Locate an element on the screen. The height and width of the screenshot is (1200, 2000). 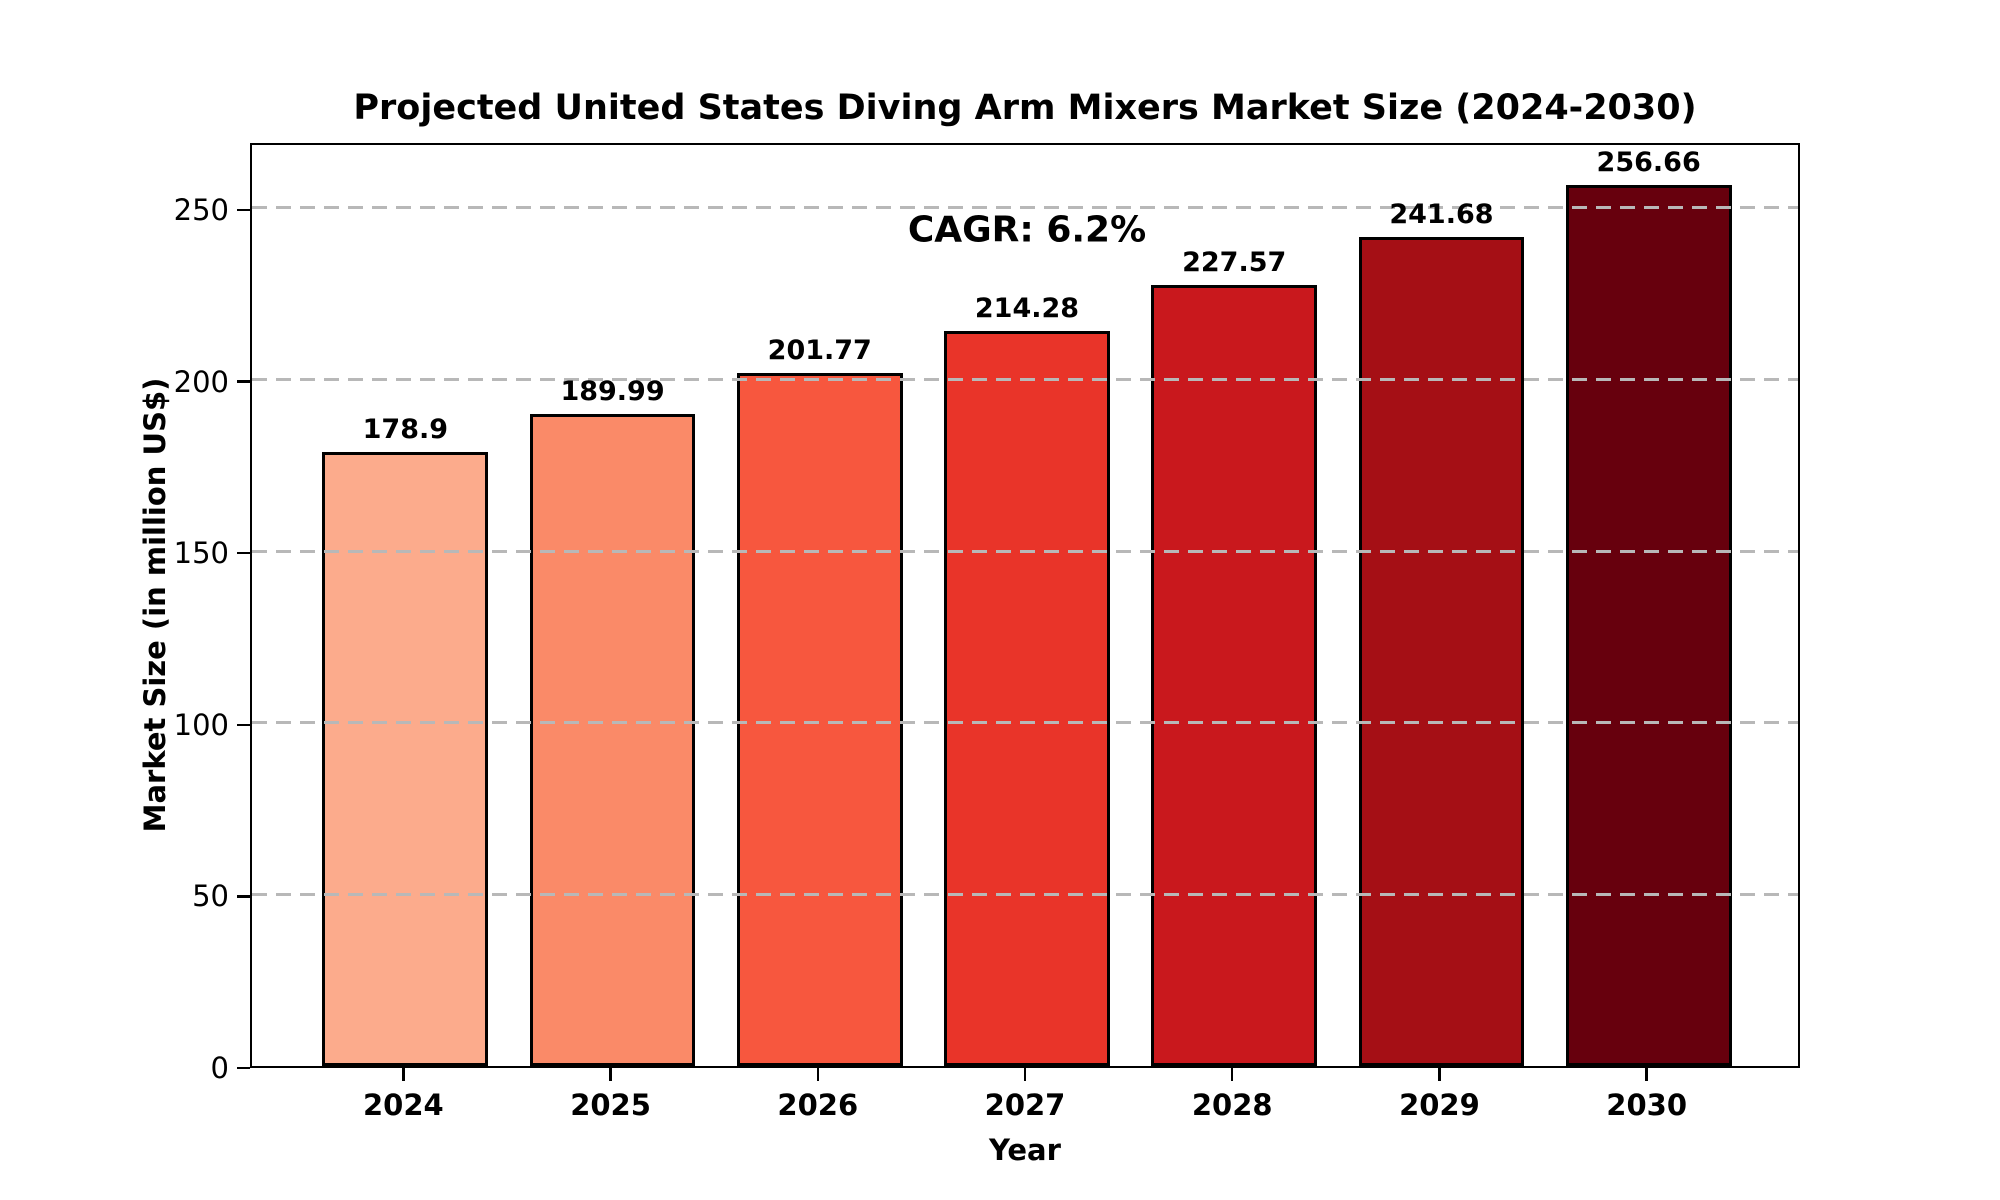
cagr-annotation: CAGR: 6.2% is located at coordinates (1027, 230).